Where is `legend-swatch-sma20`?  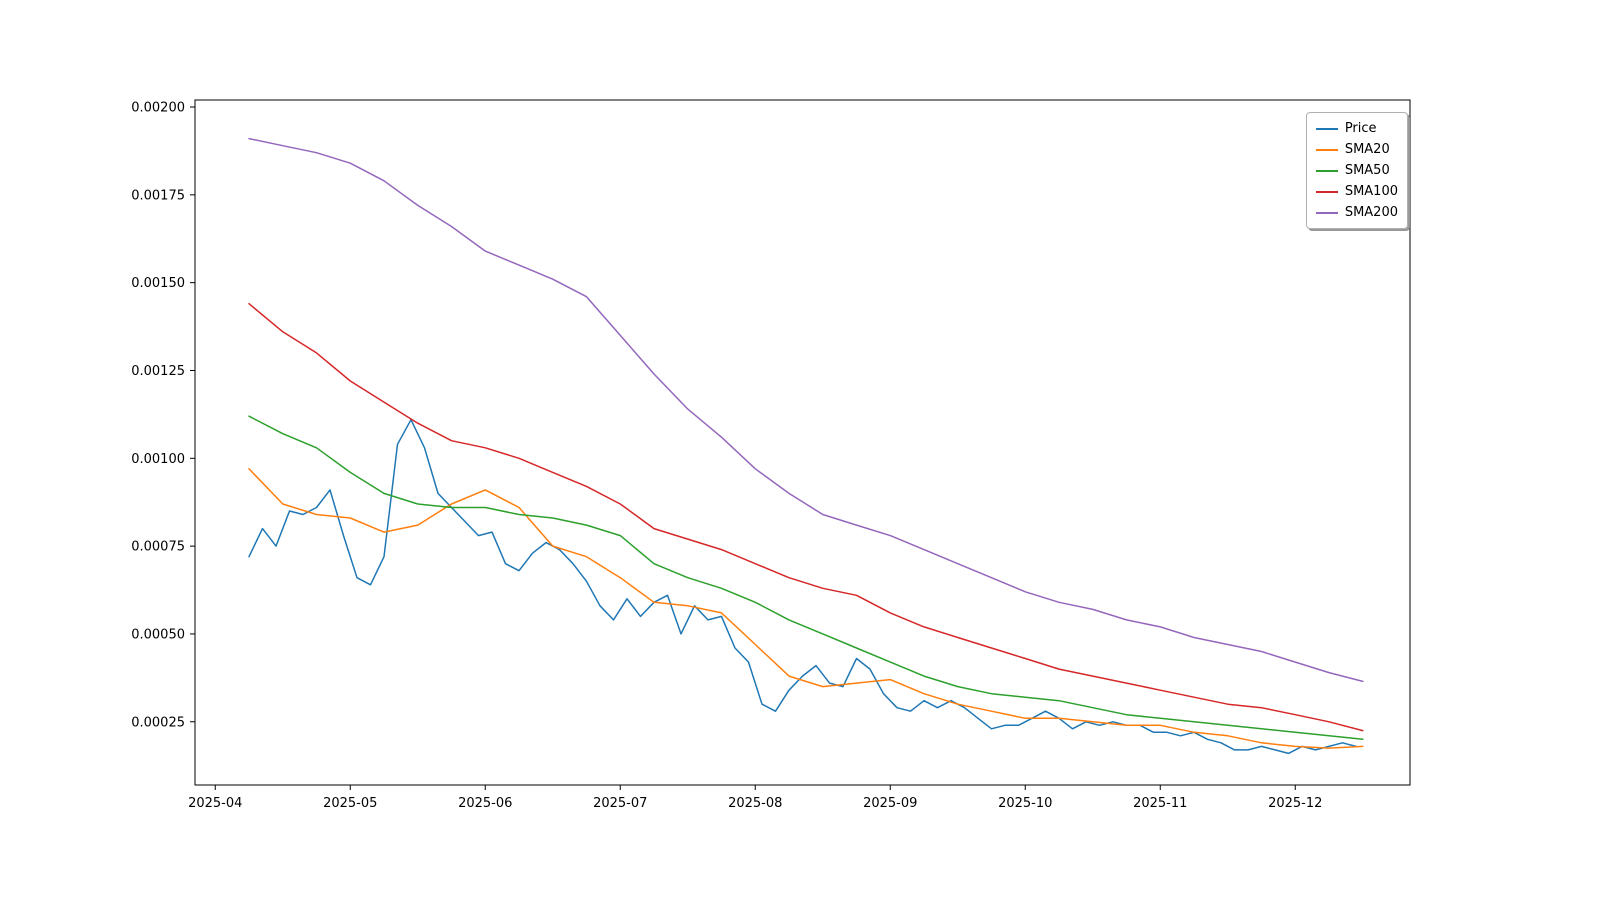 legend-swatch-sma20 is located at coordinates (1326, 149).